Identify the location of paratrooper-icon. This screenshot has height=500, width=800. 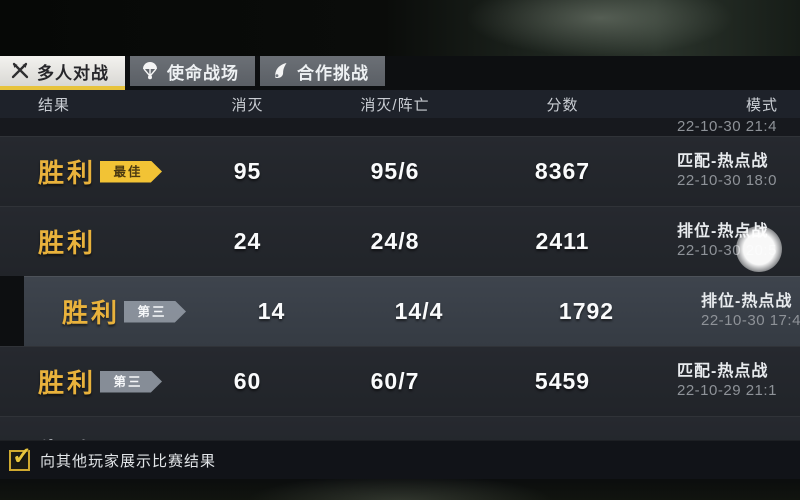
(150, 71).